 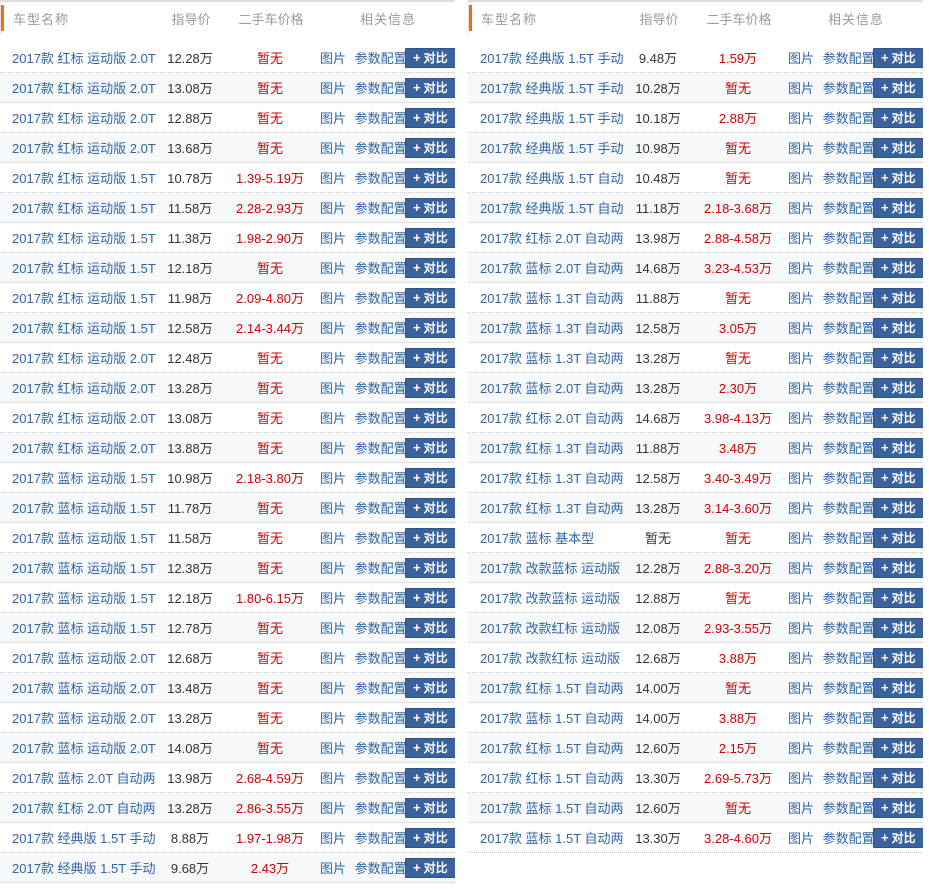 I want to click on car-model-link: 2017款 蓝标 运动版 2.0T, so click(x=84, y=658).